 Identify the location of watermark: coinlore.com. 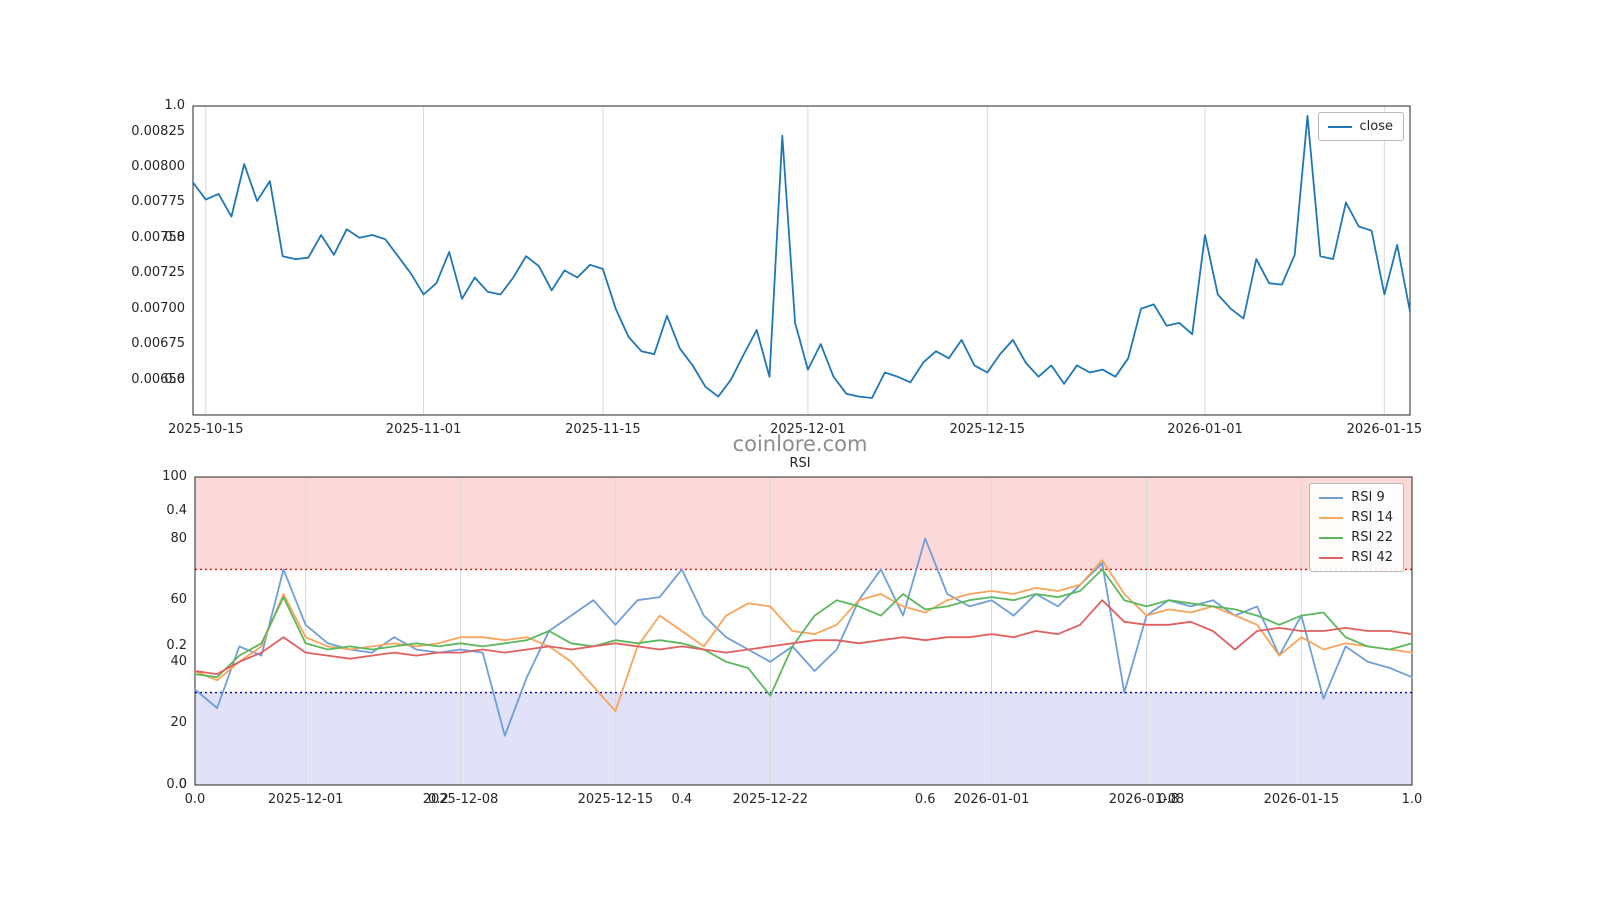
(800, 444).